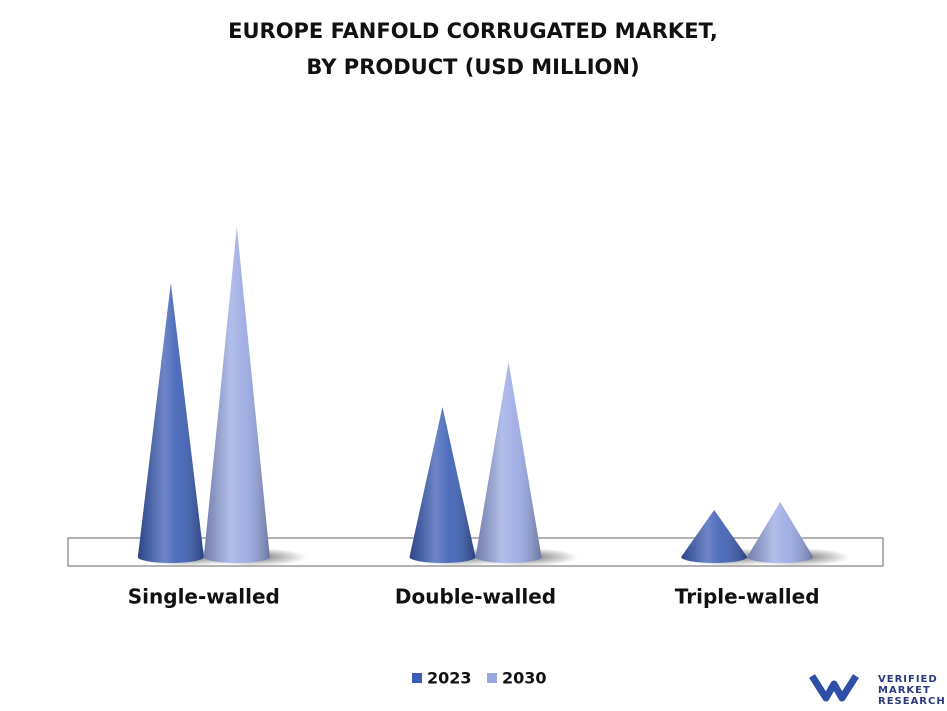 The height and width of the screenshot is (711, 947). Describe the element at coordinates (747, 597) in the screenshot. I see `x-tick-label: Triple-walled` at that location.